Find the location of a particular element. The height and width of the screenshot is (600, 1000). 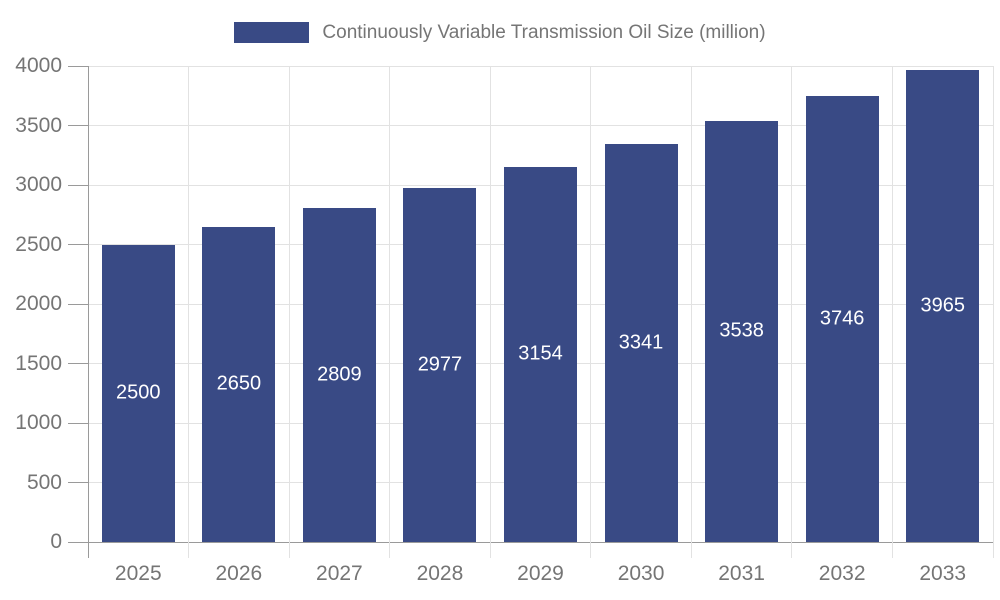

bar-2029 is located at coordinates (540, 354).